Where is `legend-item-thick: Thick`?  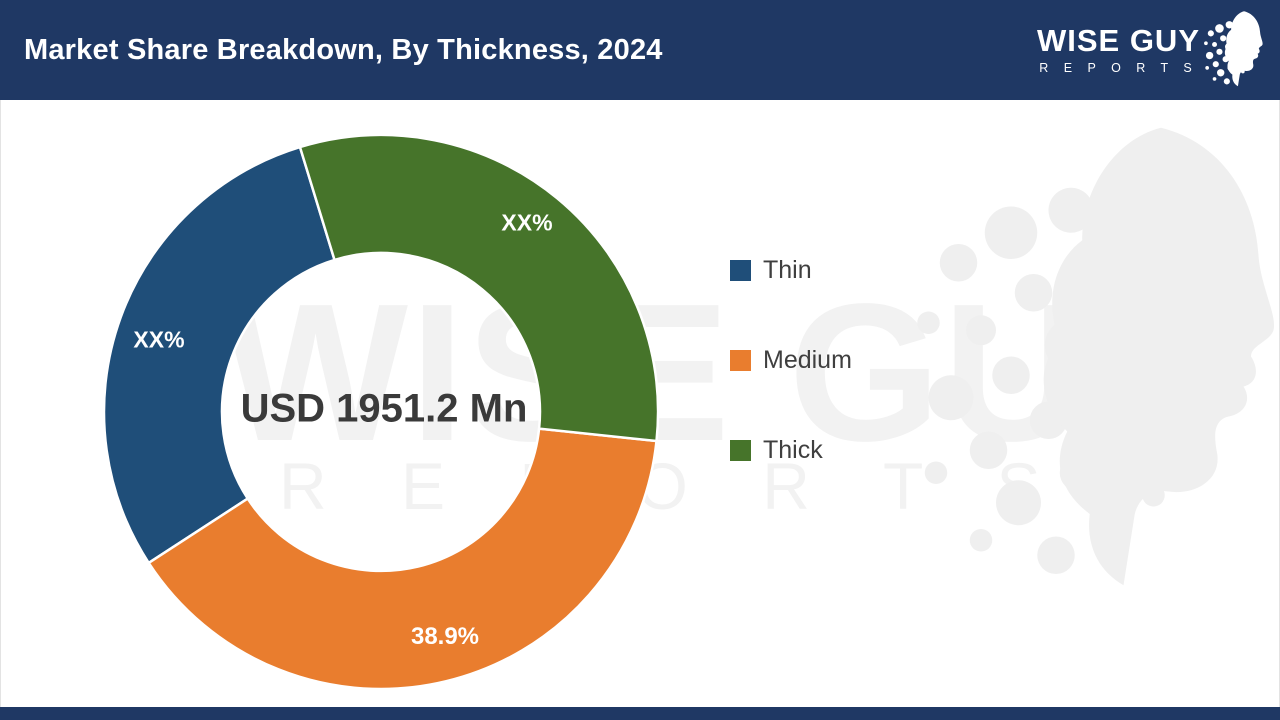
legend-item-thick: Thick is located at coordinates (791, 450).